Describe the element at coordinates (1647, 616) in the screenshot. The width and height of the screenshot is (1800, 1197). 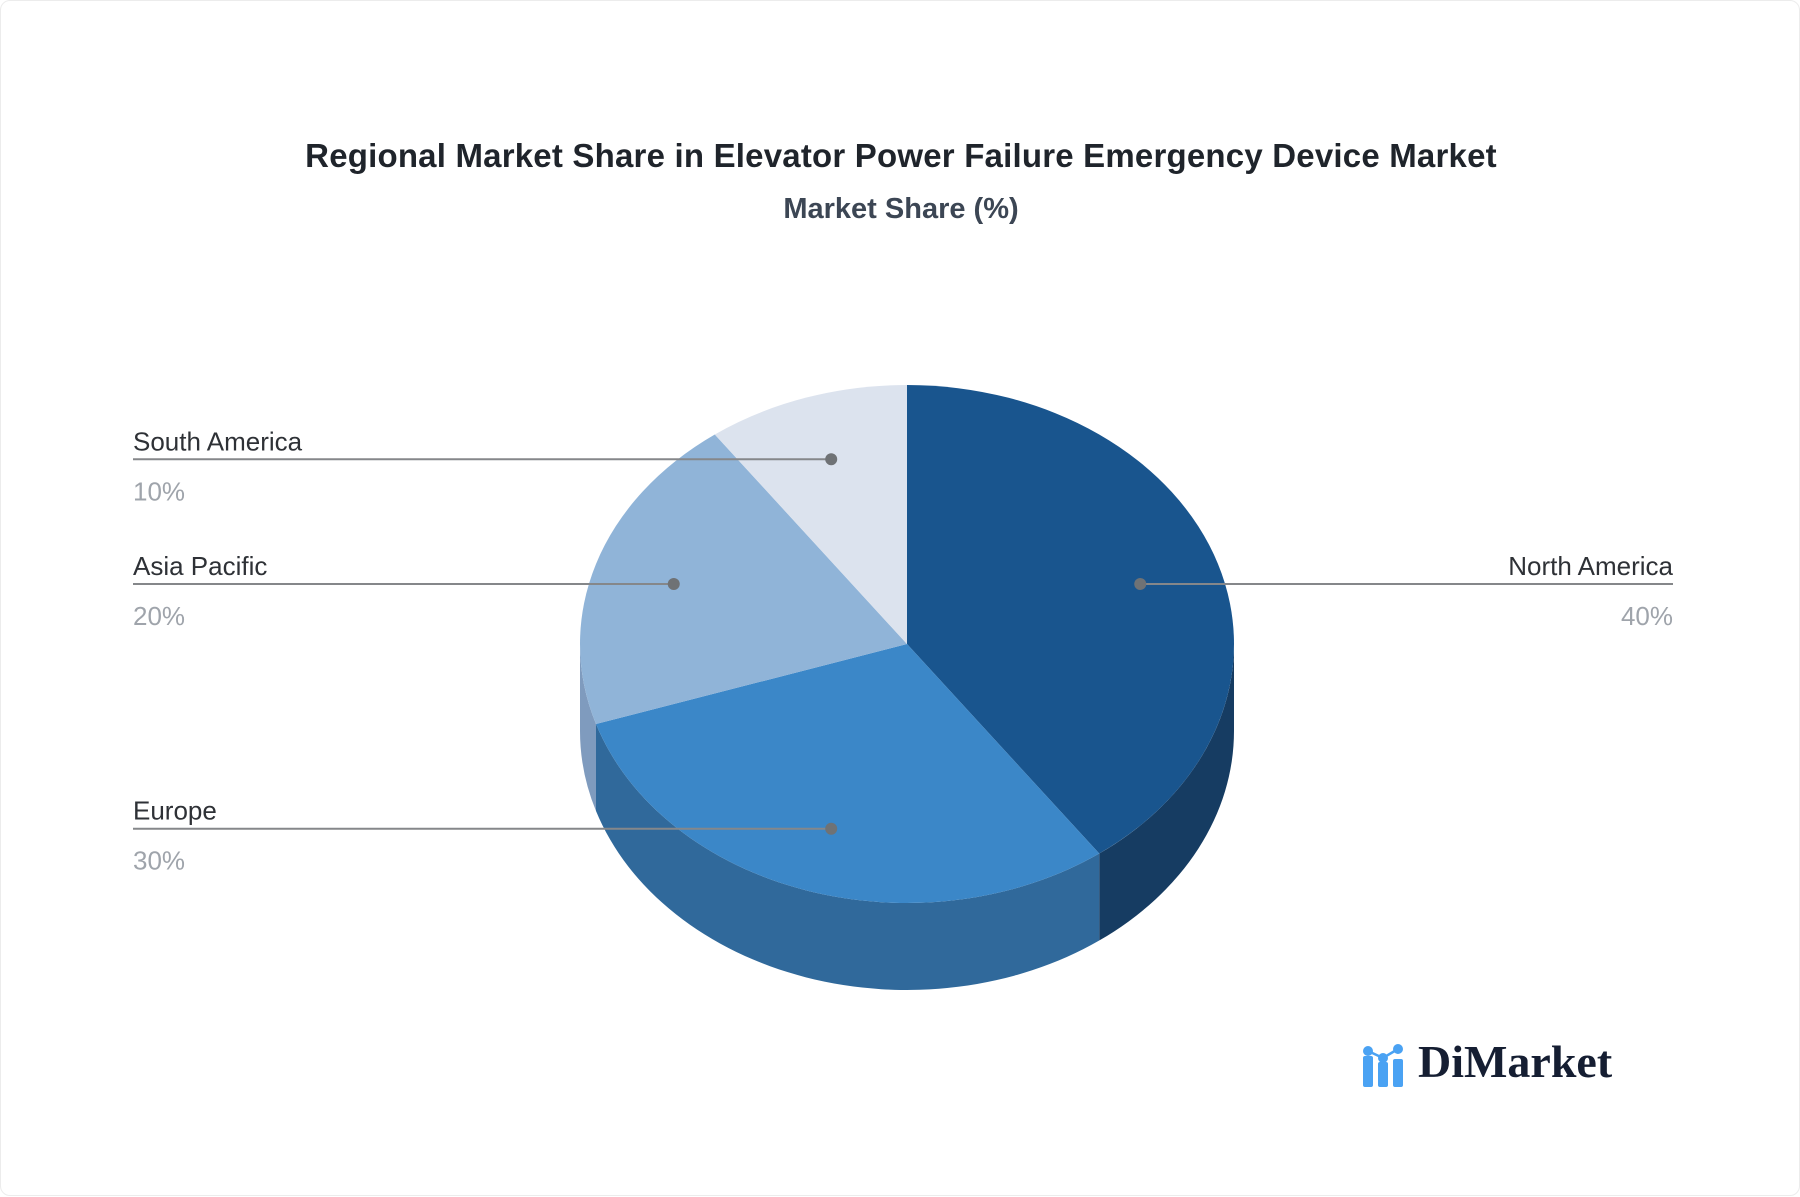
I see `slice-value-north-america: 40%` at that location.